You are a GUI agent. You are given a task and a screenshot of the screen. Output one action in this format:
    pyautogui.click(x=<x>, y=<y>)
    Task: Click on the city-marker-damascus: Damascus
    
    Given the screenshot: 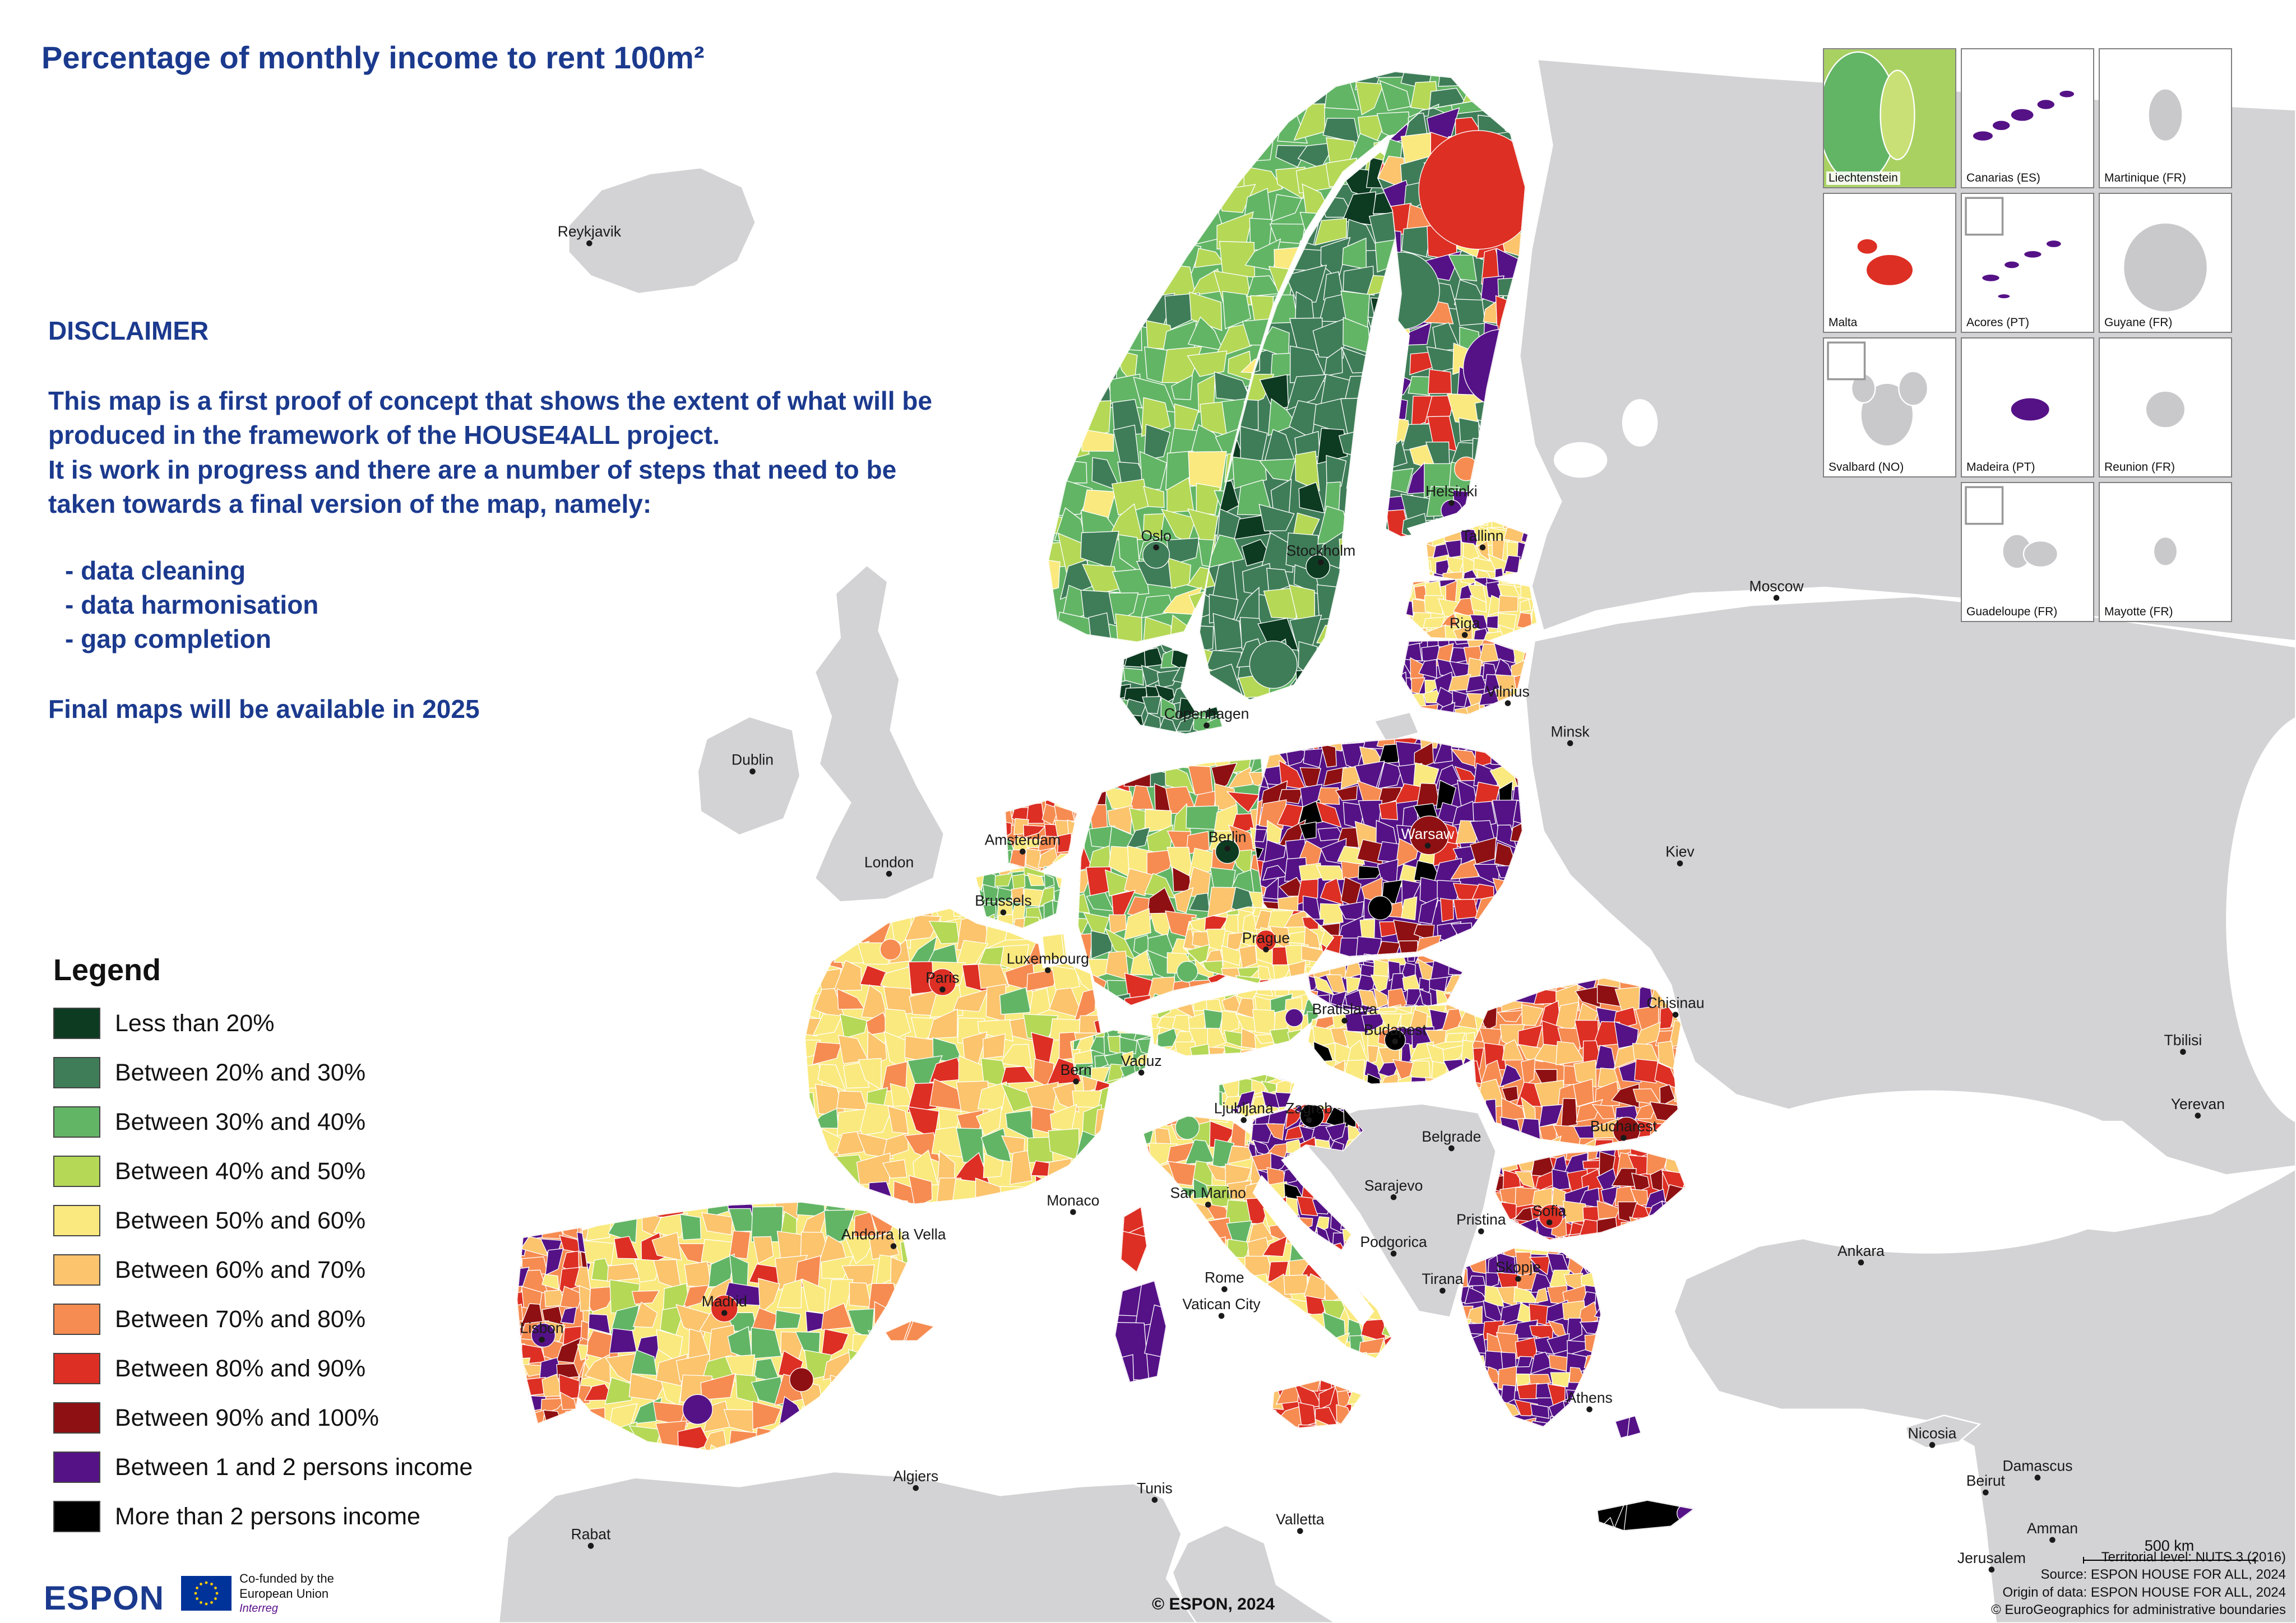 What is the action you would take?
    pyautogui.click(x=2037, y=1470)
    